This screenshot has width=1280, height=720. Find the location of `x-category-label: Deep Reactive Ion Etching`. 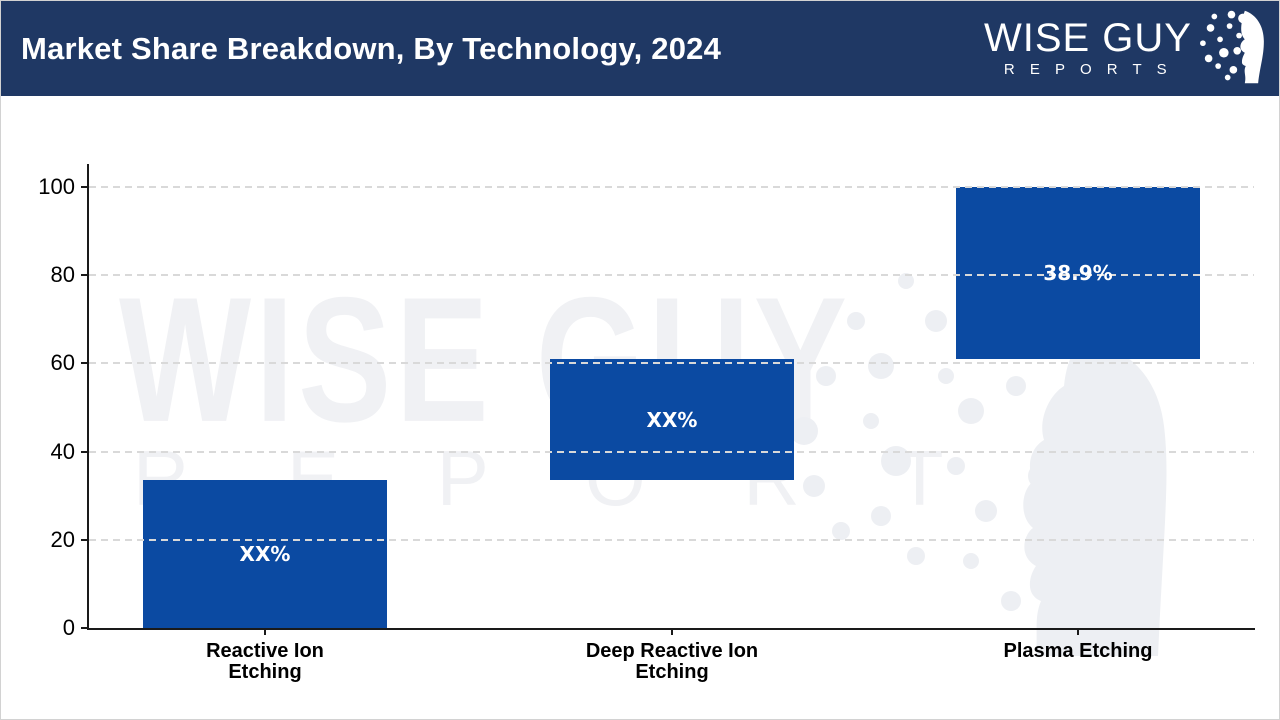

x-category-label: Deep Reactive Ion Etching is located at coordinates (672, 661).